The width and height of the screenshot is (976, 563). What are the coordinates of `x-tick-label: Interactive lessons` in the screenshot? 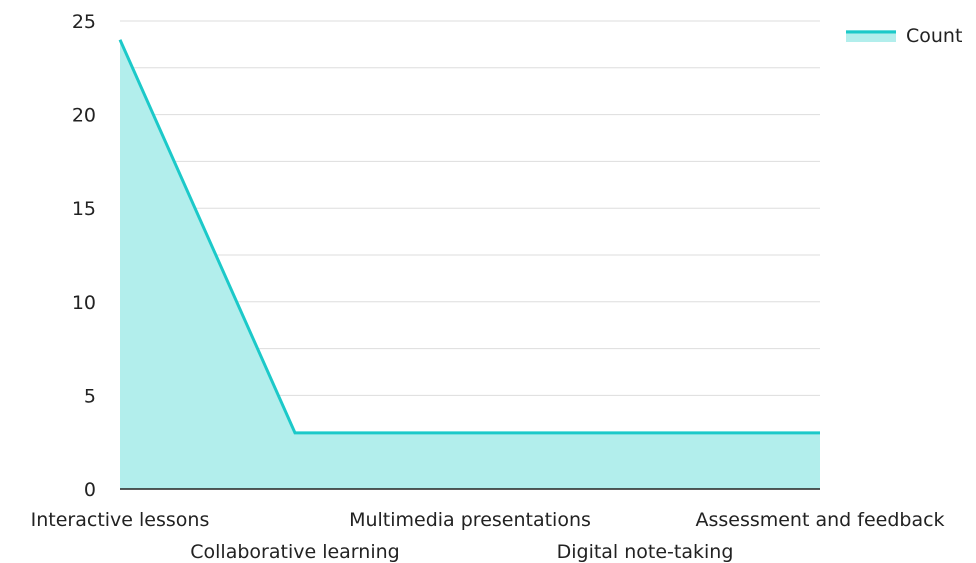 It's located at (120, 520).